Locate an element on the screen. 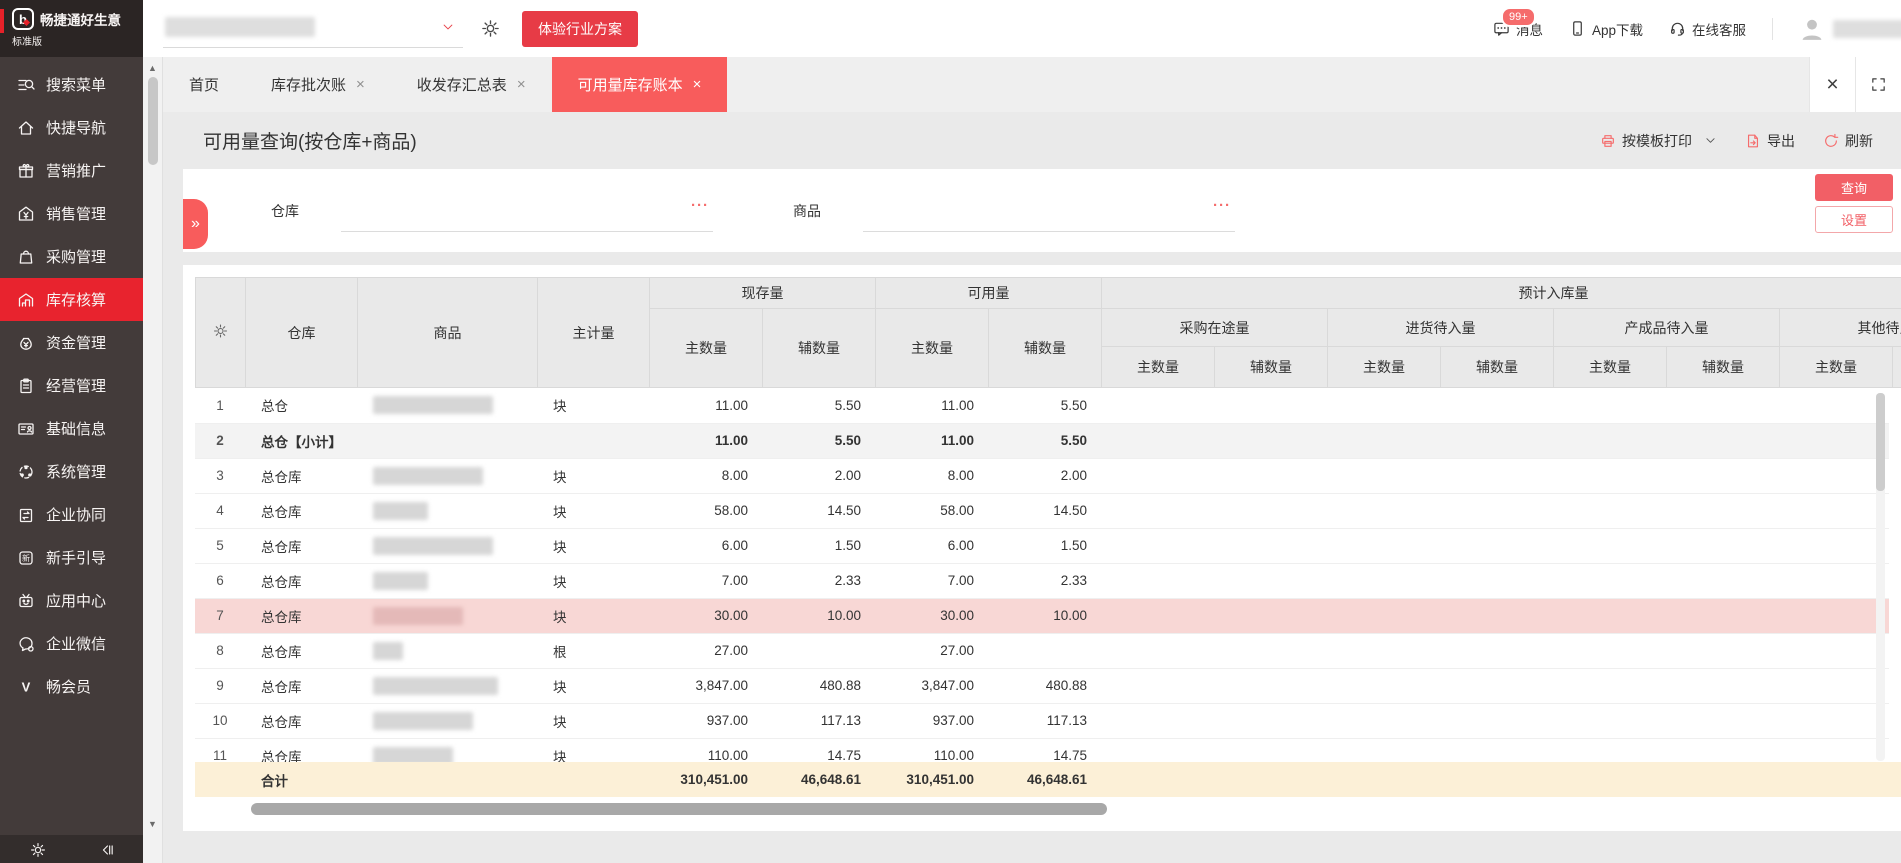 The image size is (1901, 863). row-number-cell: 10 is located at coordinates (220, 721).